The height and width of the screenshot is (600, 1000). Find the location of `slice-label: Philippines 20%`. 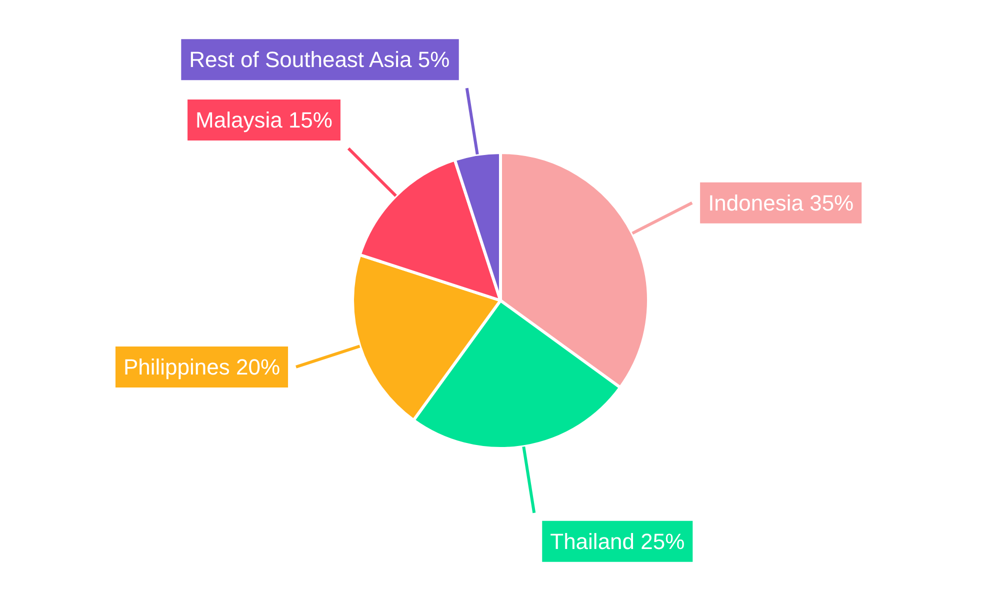

slice-label: Philippines 20% is located at coordinates (201, 367).